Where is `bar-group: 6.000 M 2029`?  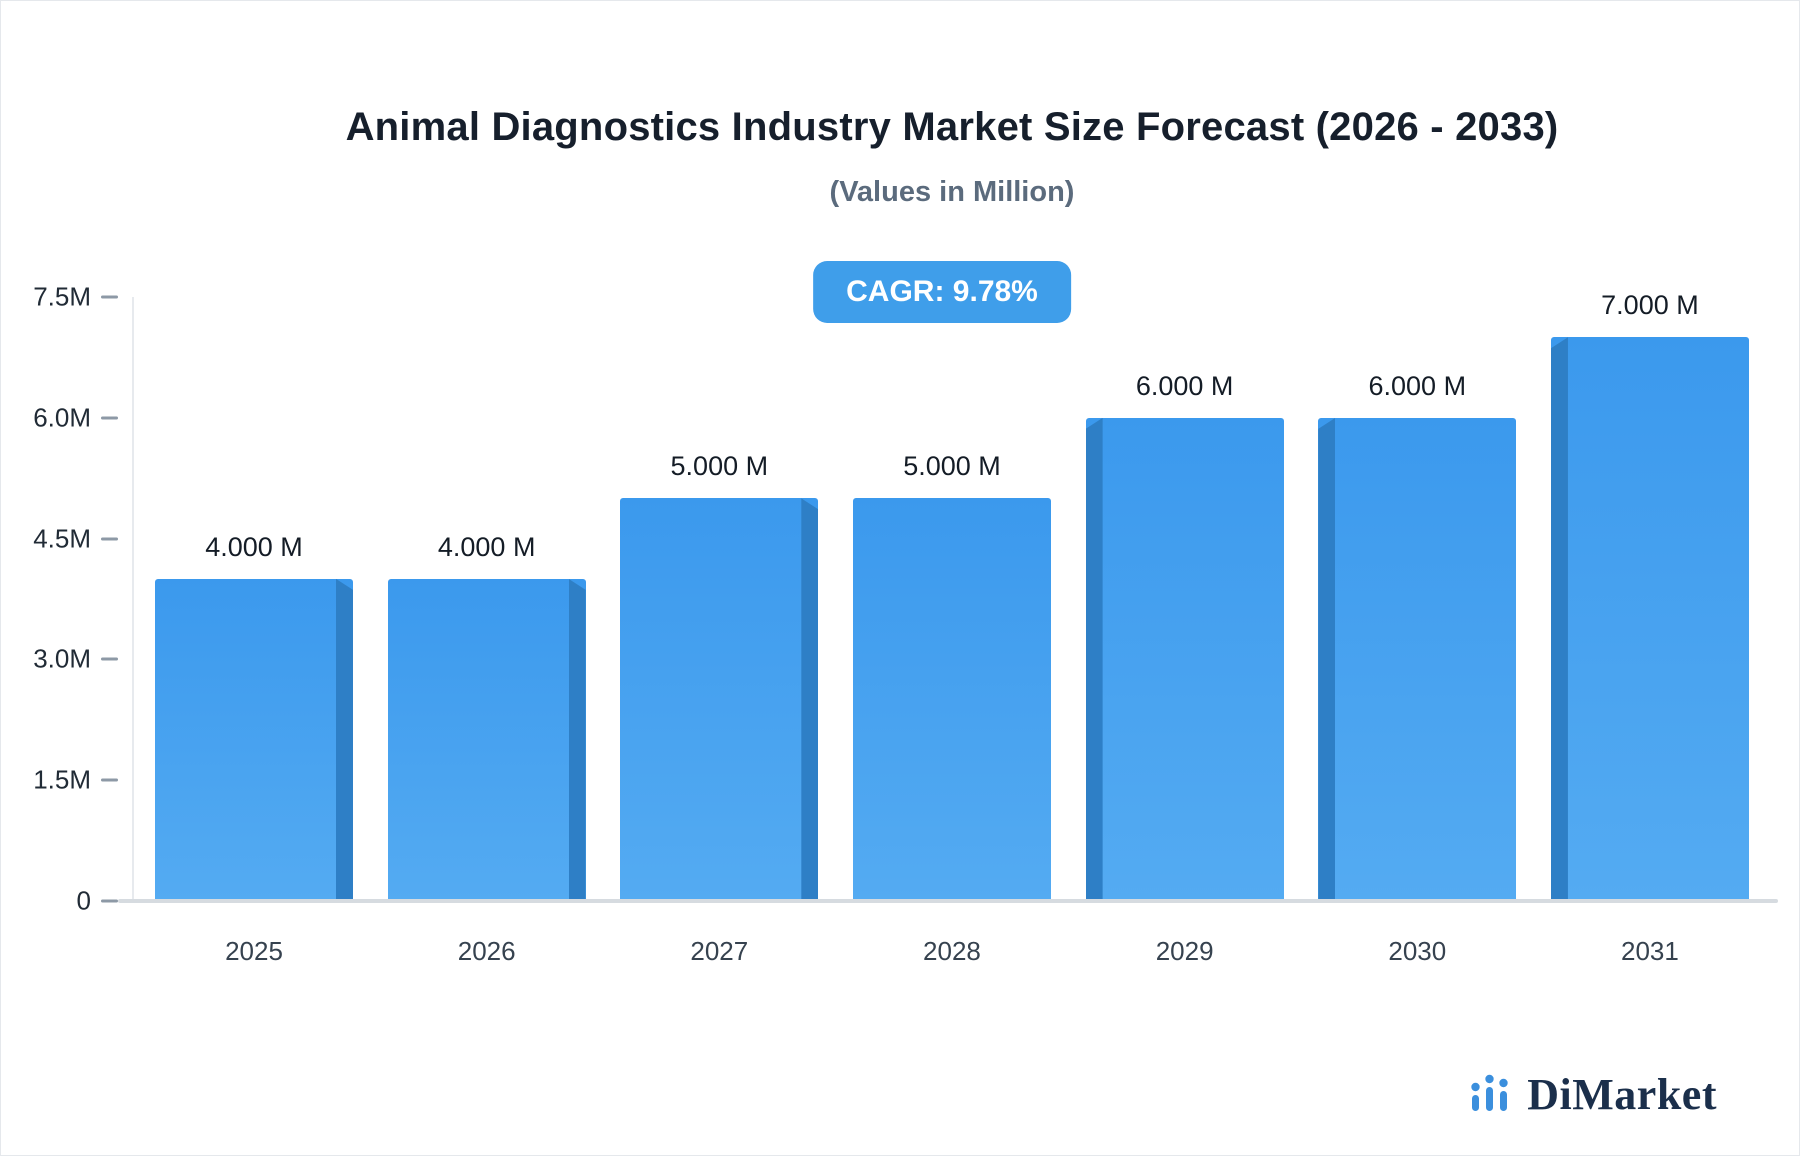 bar-group: 6.000 M 2029 is located at coordinates (1184, 631).